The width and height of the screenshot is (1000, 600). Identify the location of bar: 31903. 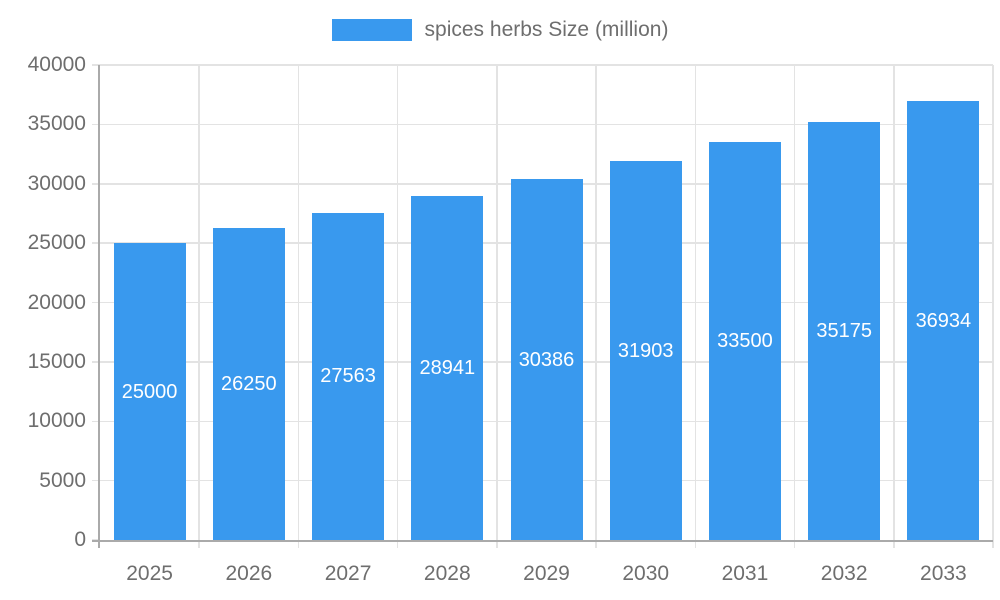
(645, 350).